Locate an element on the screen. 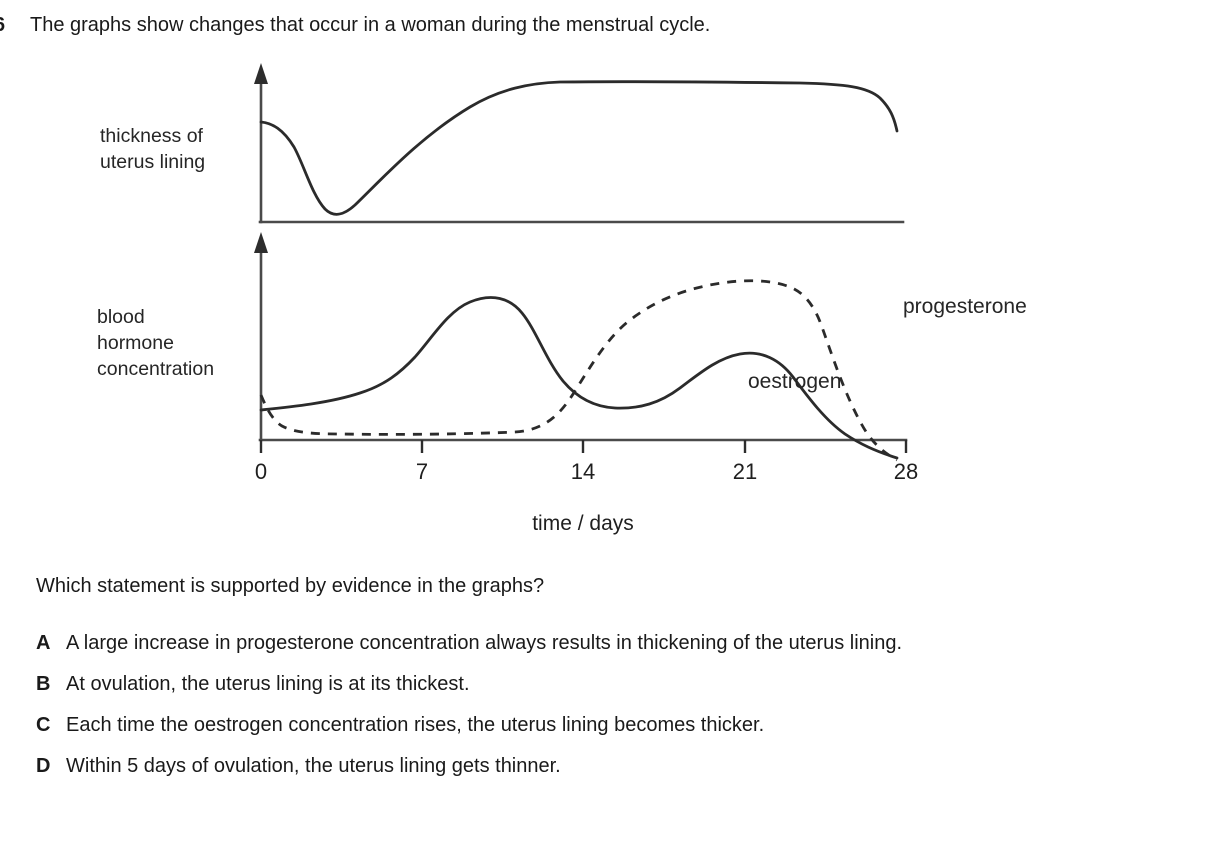 The height and width of the screenshot is (852, 1215). oestrogen-curve is located at coordinates (579, 378).